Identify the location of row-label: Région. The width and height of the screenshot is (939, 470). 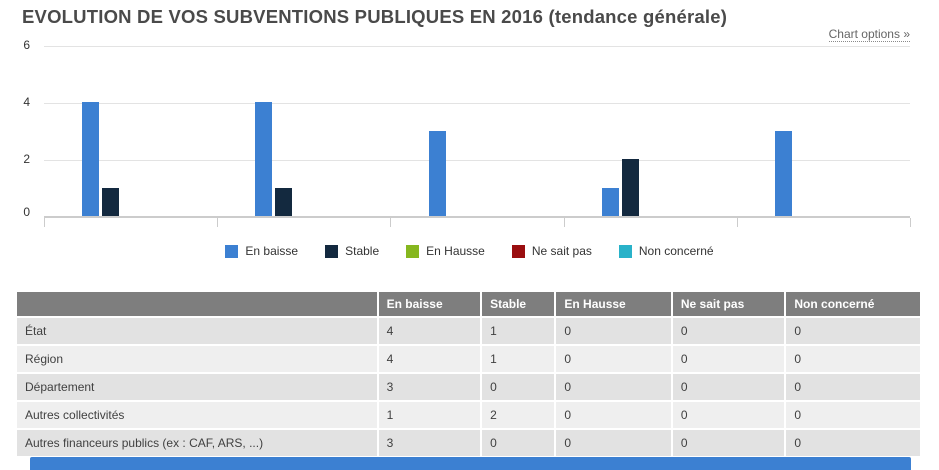
(197, 359).